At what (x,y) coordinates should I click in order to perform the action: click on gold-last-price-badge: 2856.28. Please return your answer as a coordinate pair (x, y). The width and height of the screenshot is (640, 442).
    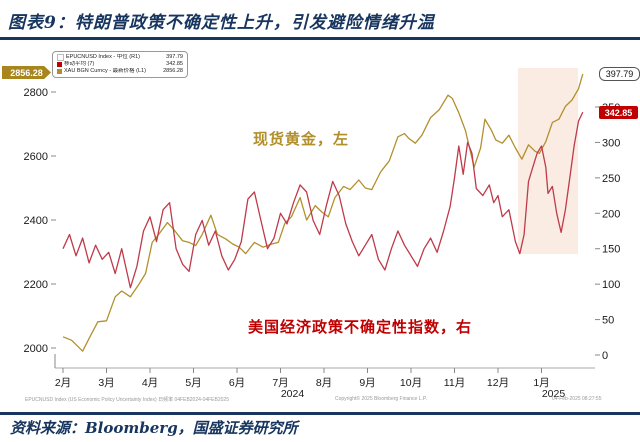
    Looking at the image, I should click on (26, 72).